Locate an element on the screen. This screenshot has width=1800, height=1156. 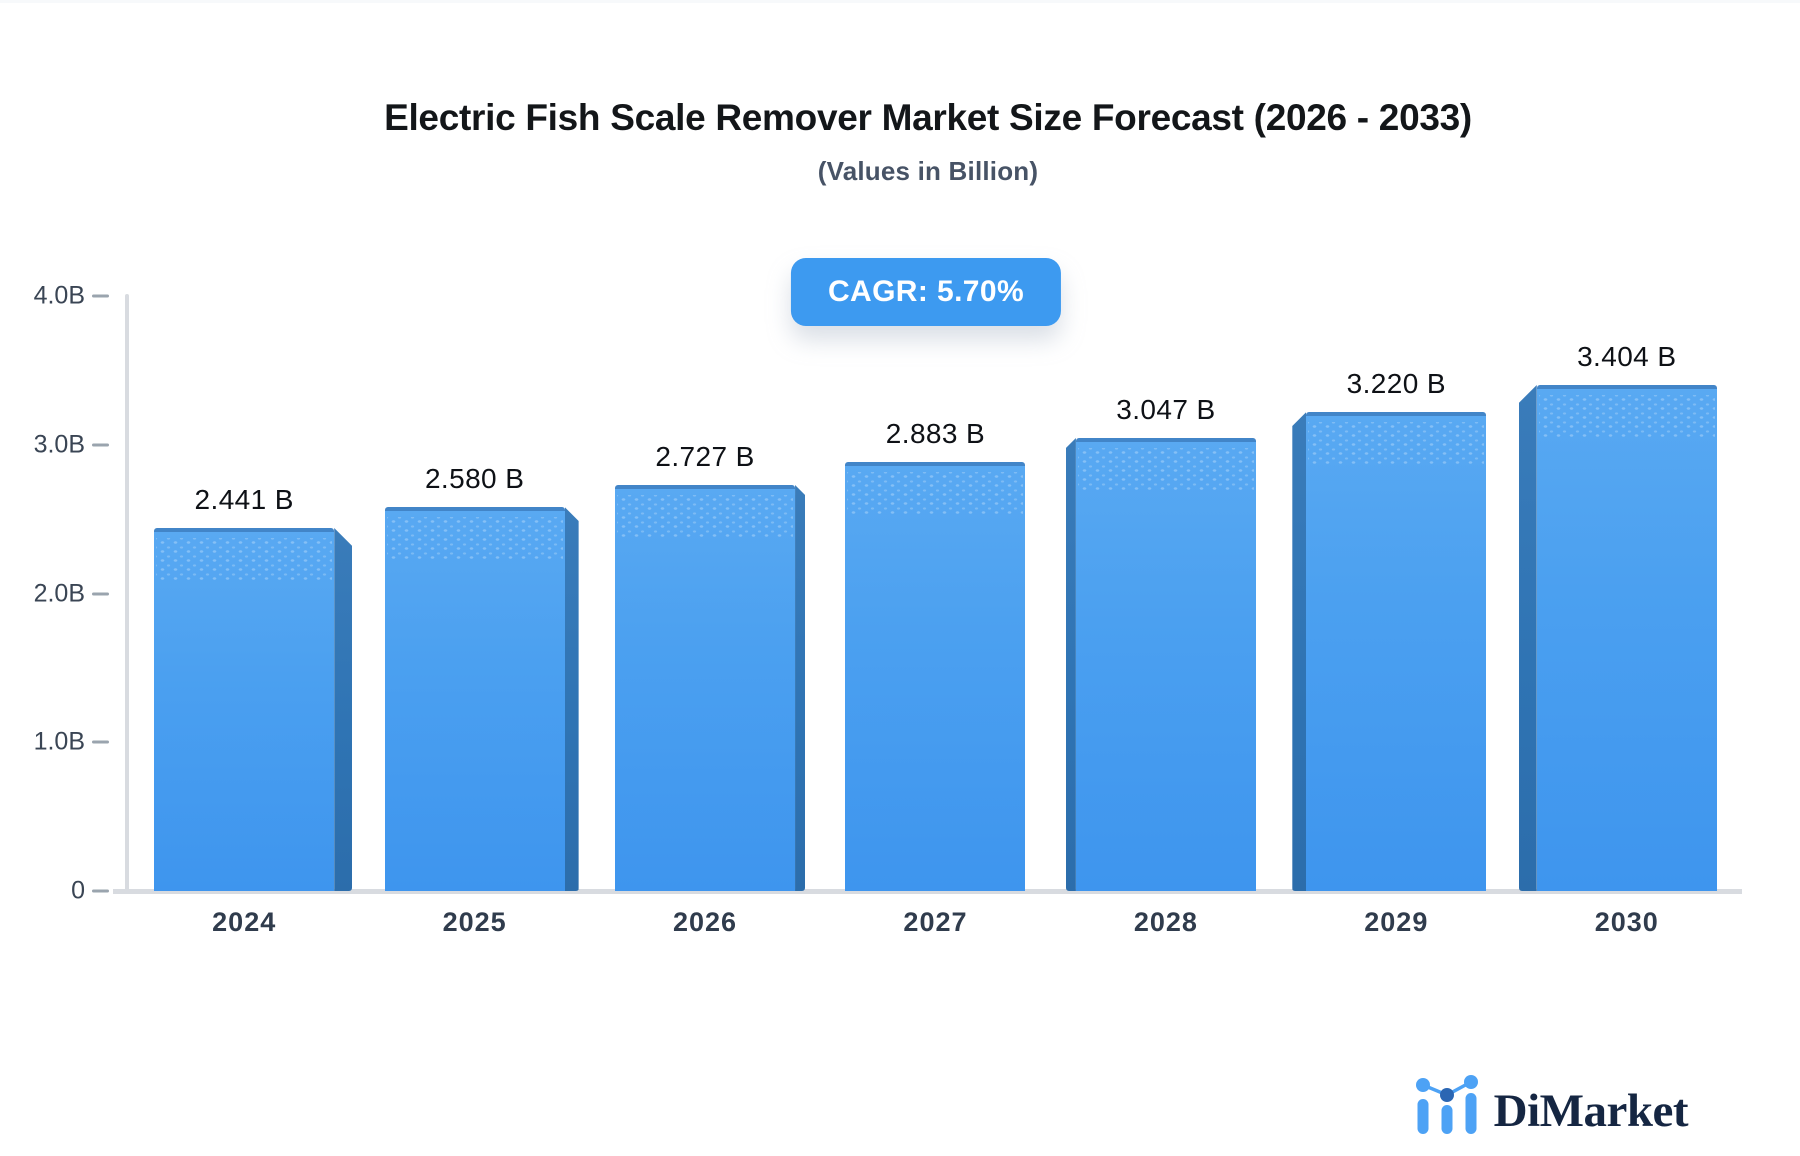
bar-value-label: 2.580 B is located at coordinates (474, 478).